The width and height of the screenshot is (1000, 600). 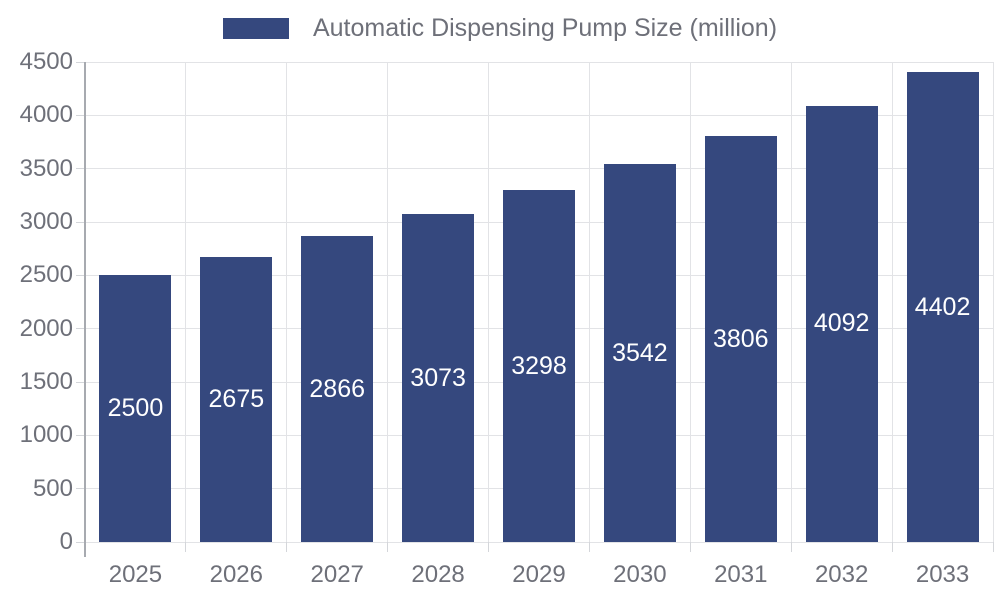 What do you see at coordinates (52, 488) in the screenshot?
I see `y-tick-label: 500` at bounding box center [52, 488].